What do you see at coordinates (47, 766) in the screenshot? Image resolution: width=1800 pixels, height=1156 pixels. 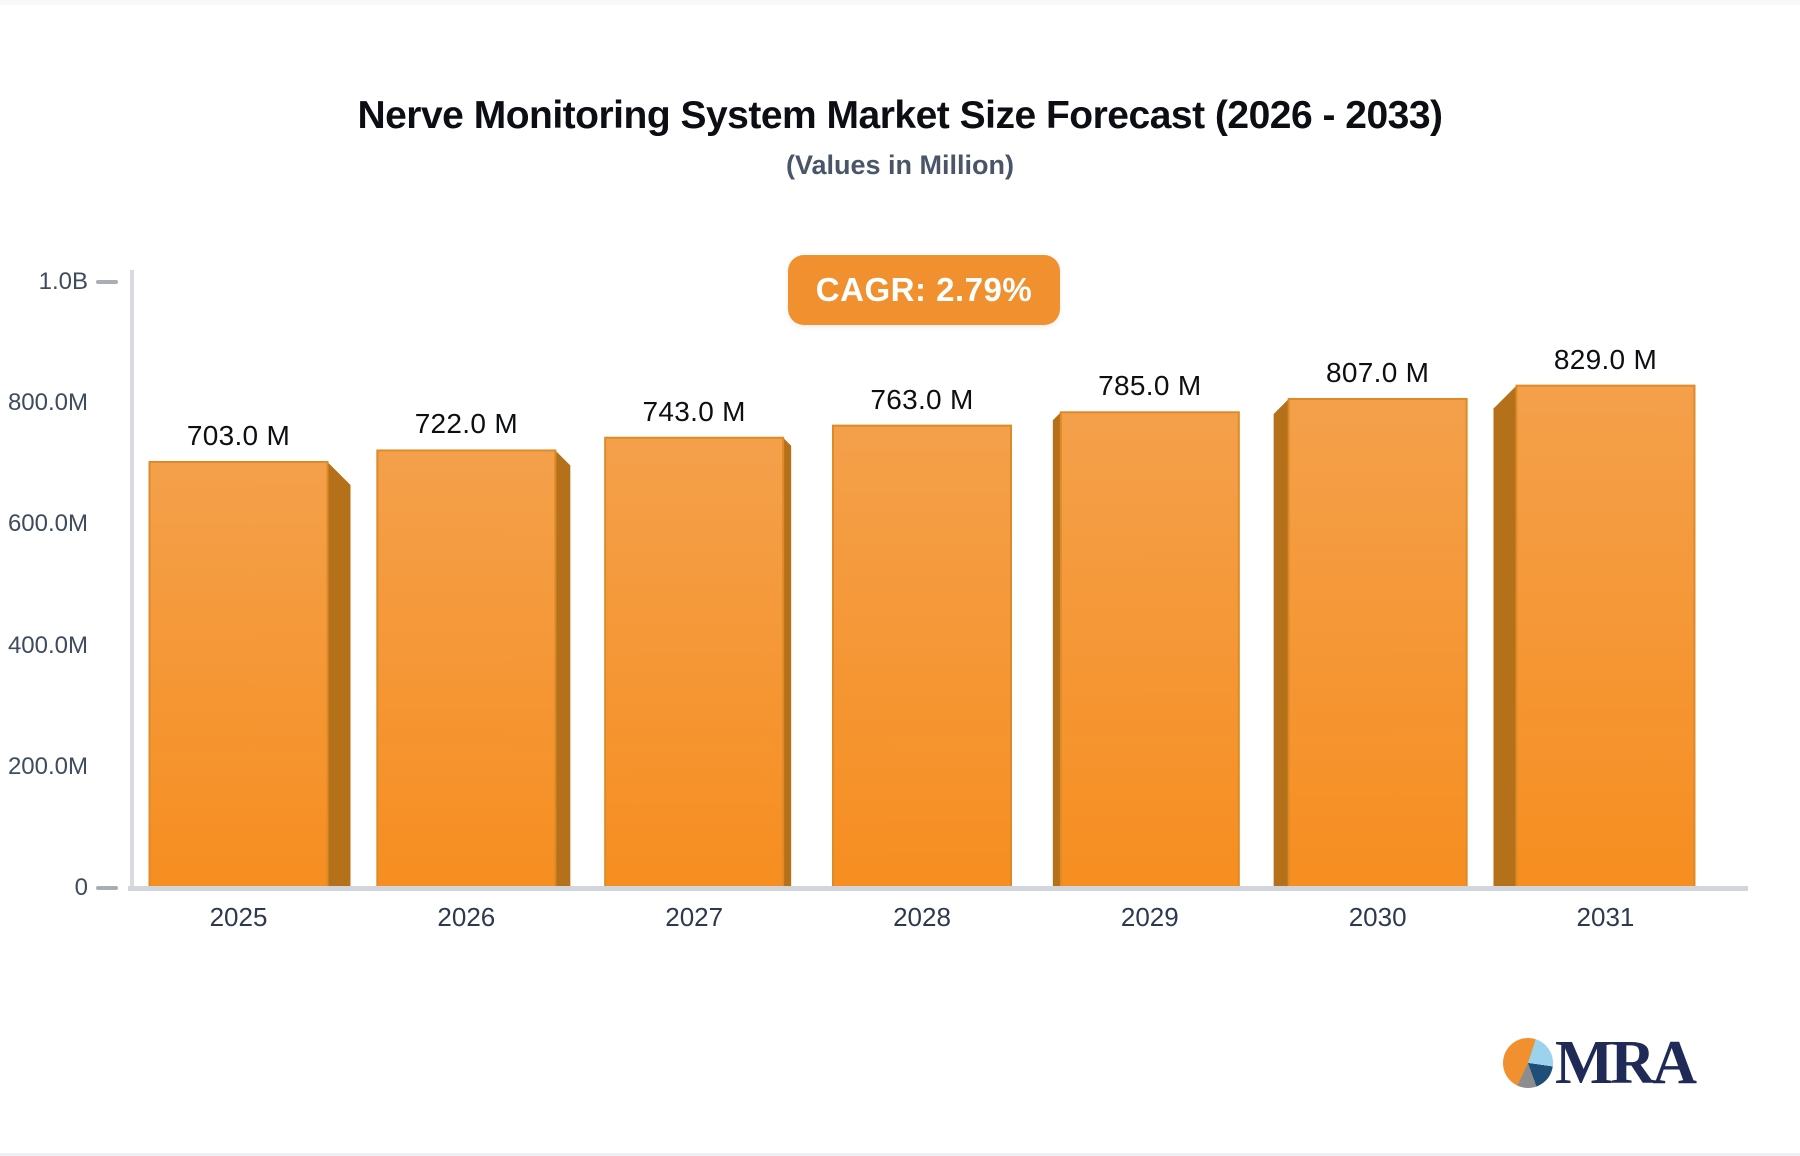 I see `y-axis-tick-label: 200.0M` at bounding box center [47, 766].